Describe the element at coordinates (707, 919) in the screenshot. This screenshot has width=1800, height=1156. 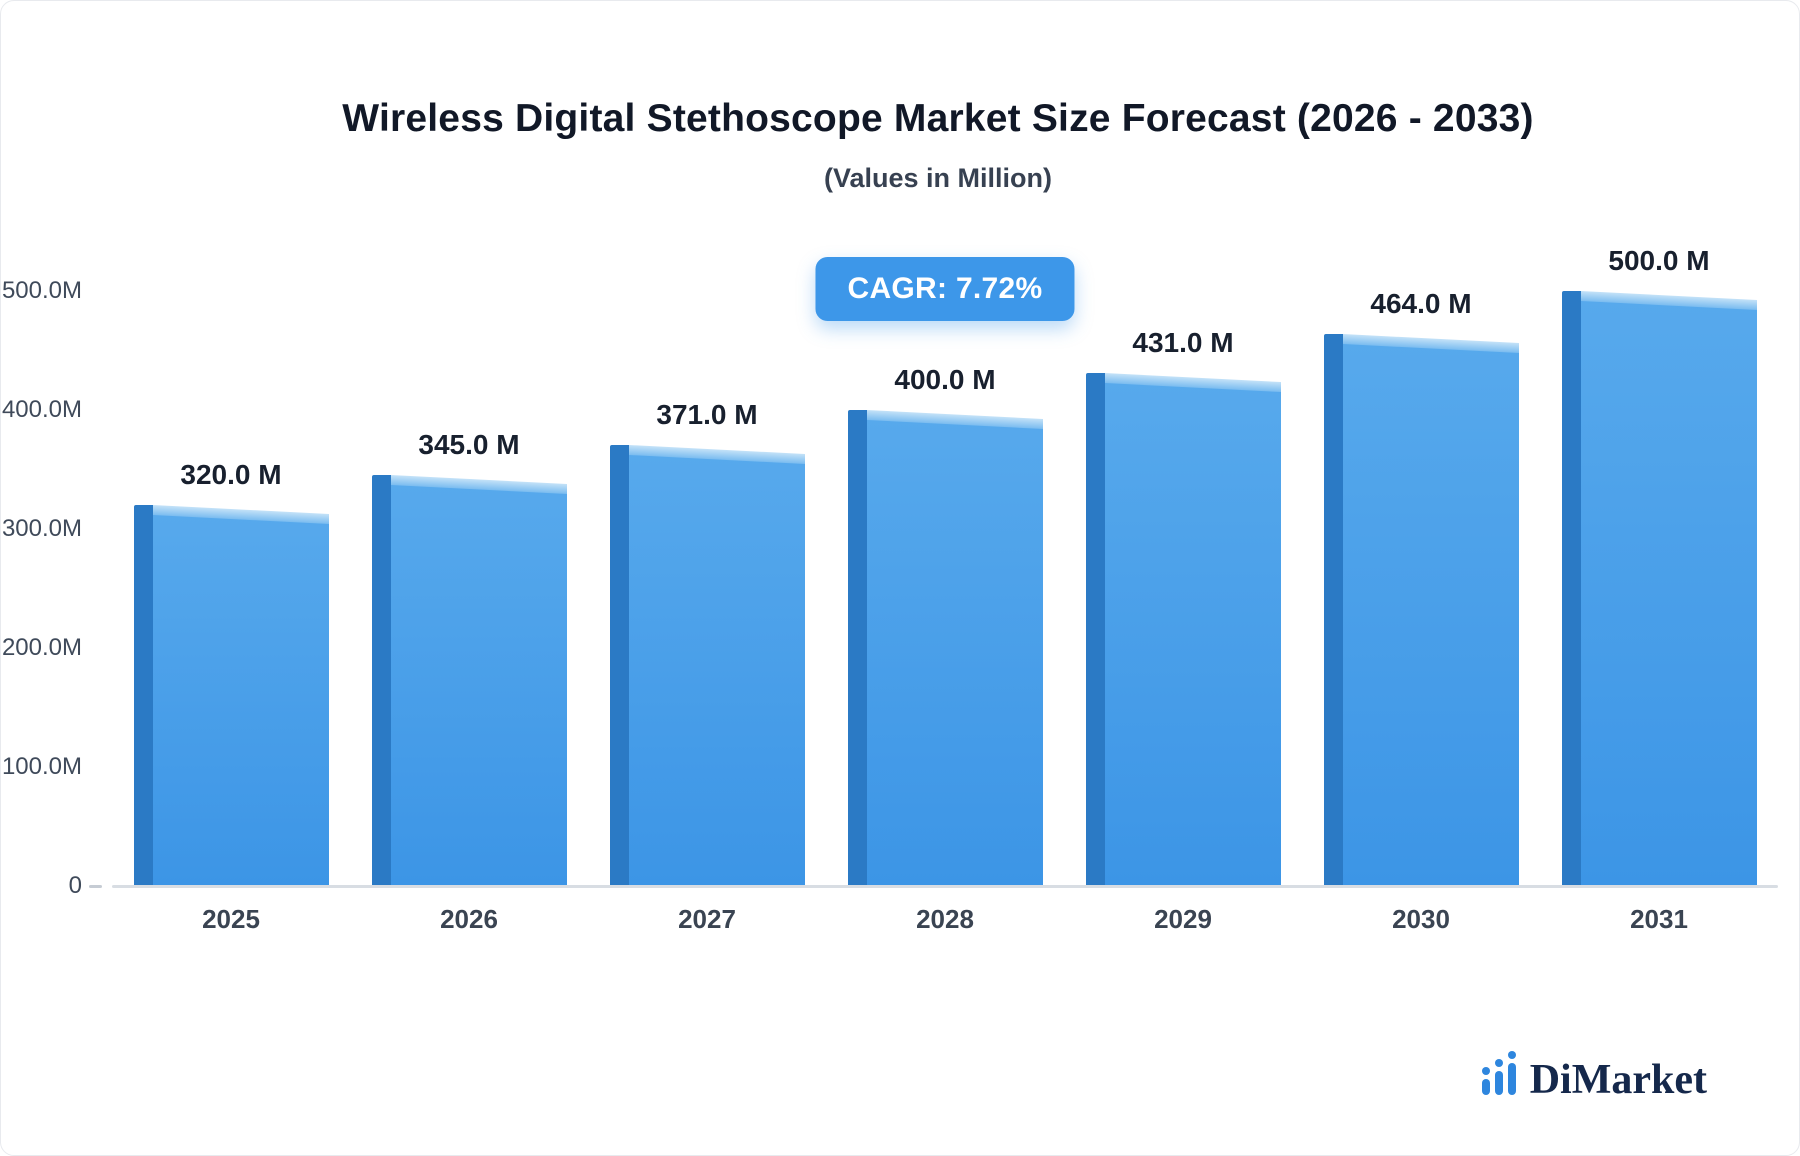
I see `x-axis-label-2027: 2027` at that location.